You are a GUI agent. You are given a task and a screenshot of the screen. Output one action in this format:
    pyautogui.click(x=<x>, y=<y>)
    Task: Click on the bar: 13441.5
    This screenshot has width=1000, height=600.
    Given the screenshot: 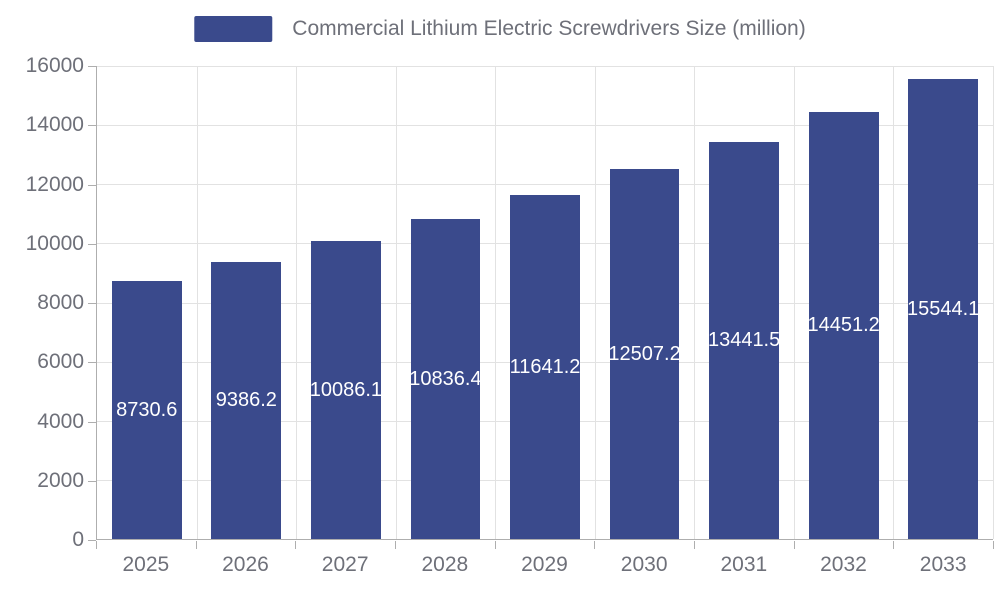 What is the action you would take?
    pyautogui.click(x=744, y=340)
    